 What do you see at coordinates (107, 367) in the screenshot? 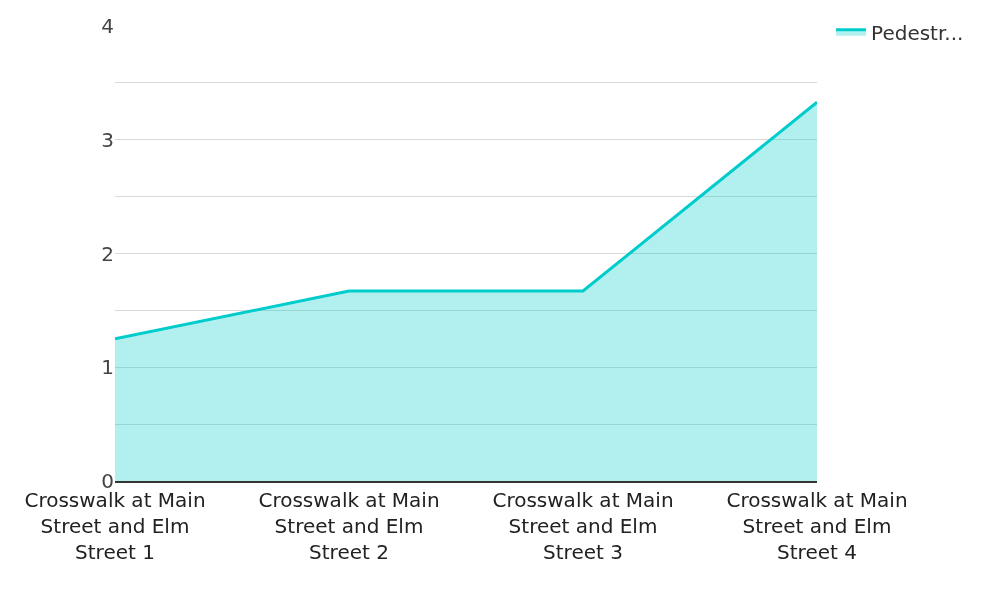
I see `y-tick-label: 1` at bounding box center [107, 367].